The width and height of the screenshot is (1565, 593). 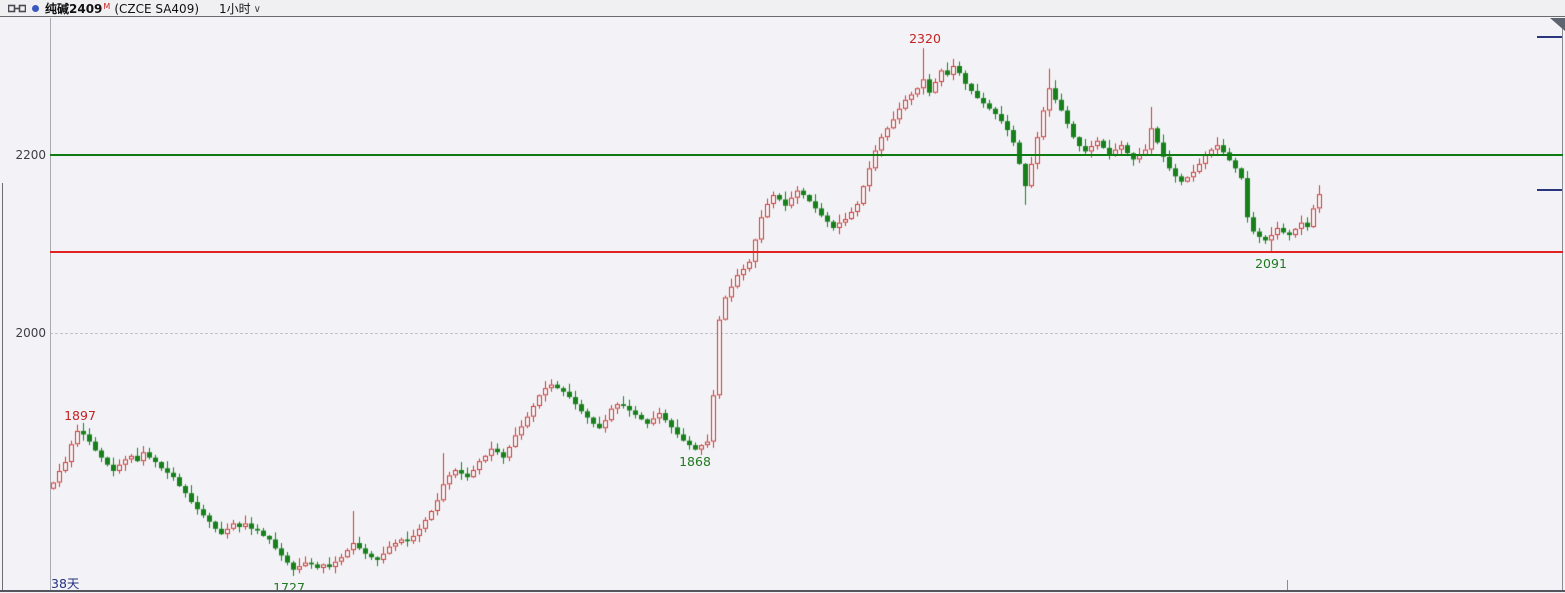 I want to click on symbol-flag: M, so click(x=107, y=6).